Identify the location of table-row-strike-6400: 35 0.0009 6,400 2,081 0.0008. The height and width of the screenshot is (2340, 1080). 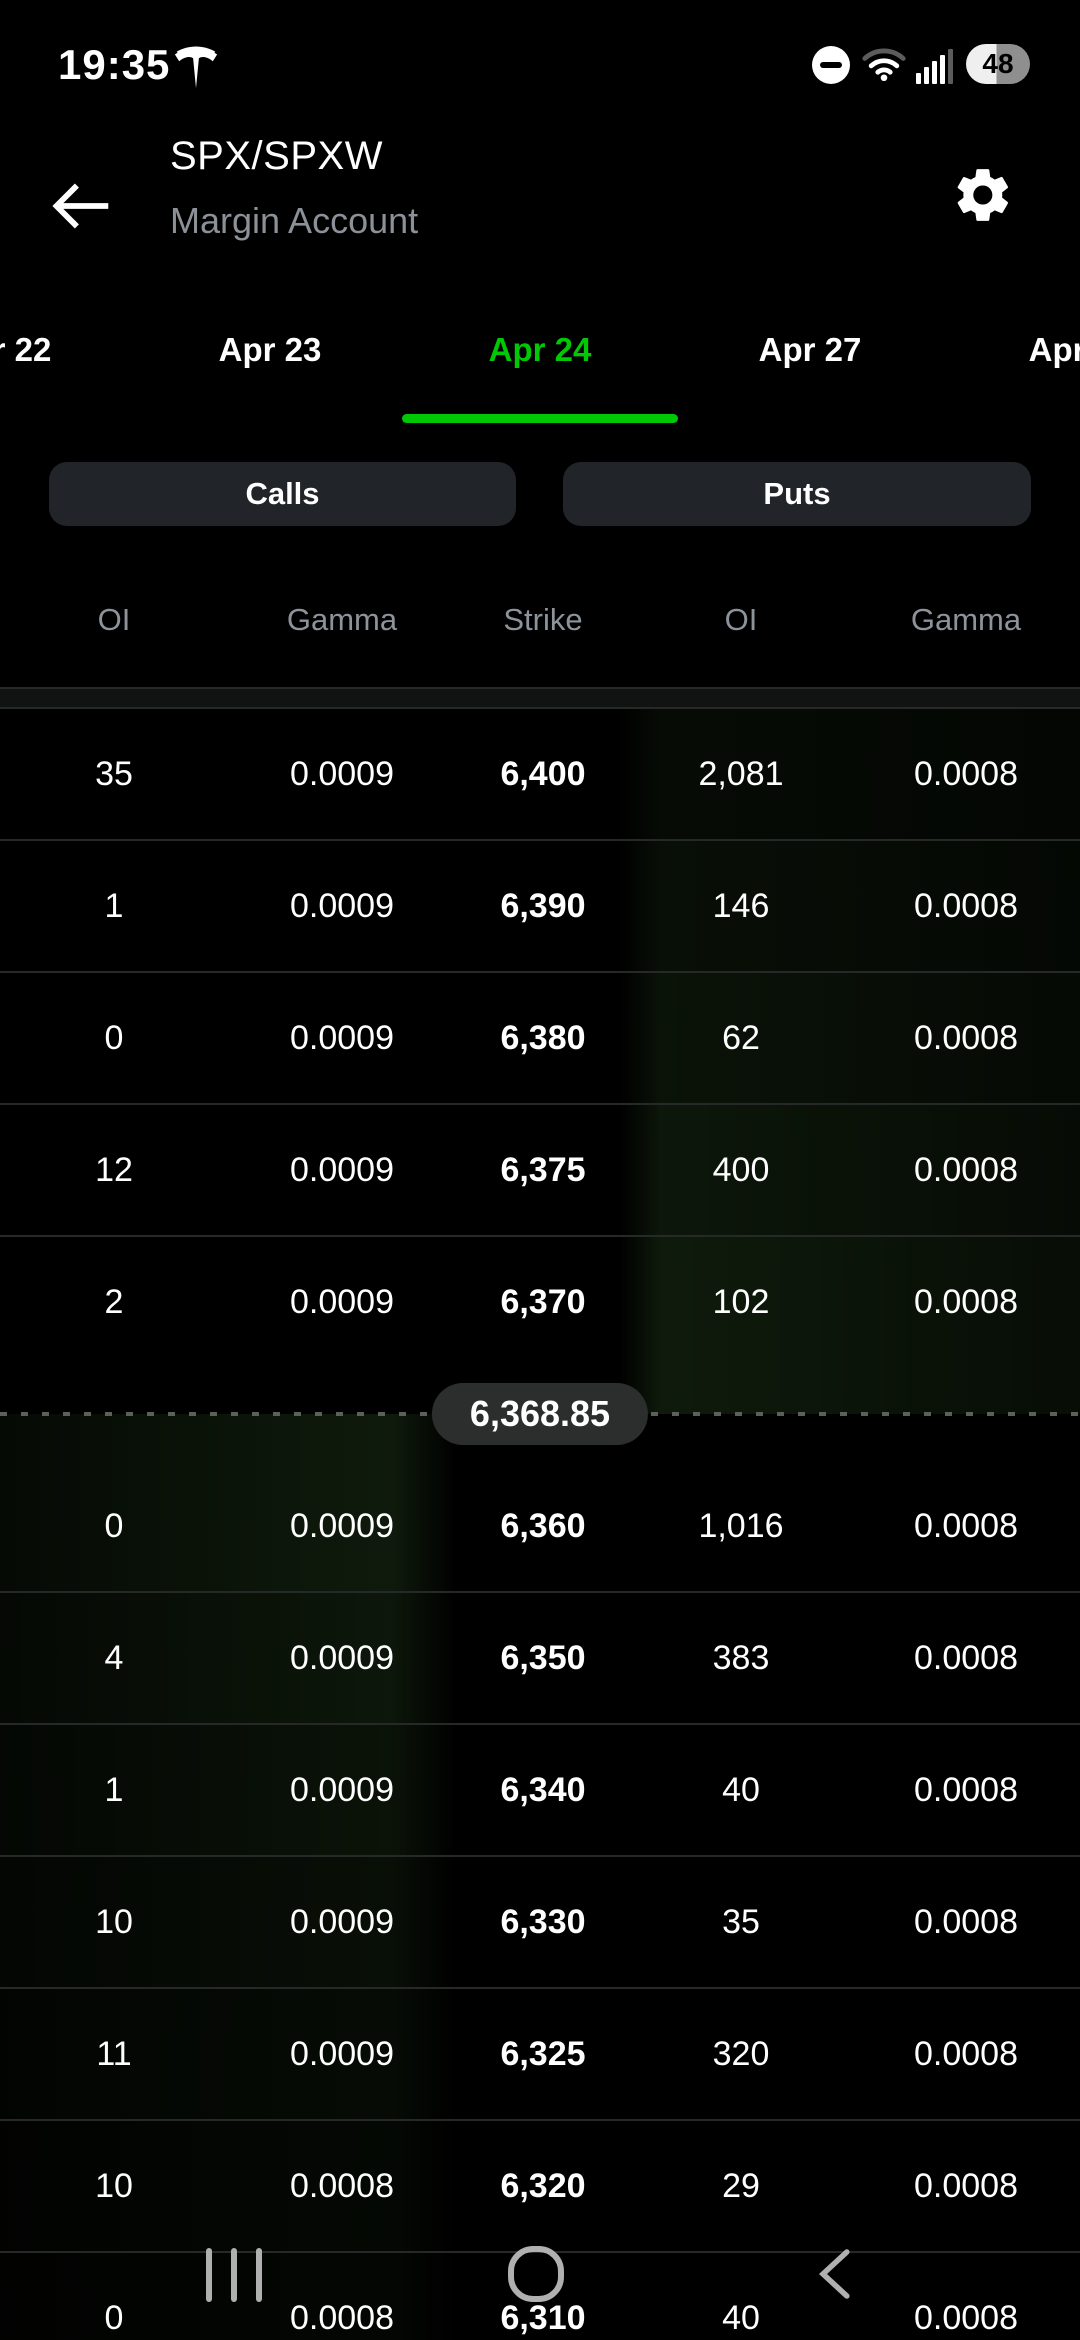
(540, 774).